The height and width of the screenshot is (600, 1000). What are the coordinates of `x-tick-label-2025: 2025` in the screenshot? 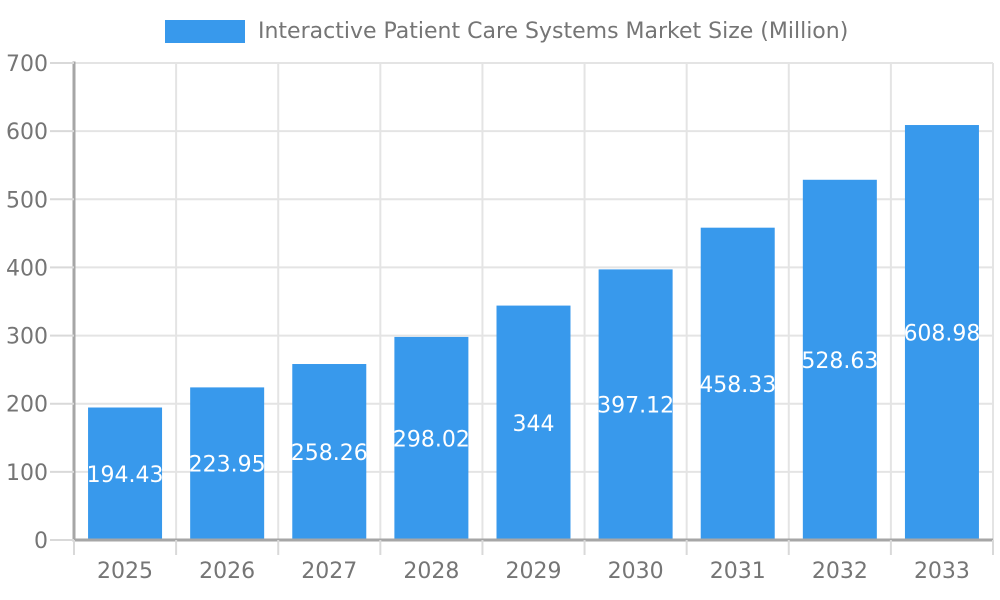 It's located at (125, 571).